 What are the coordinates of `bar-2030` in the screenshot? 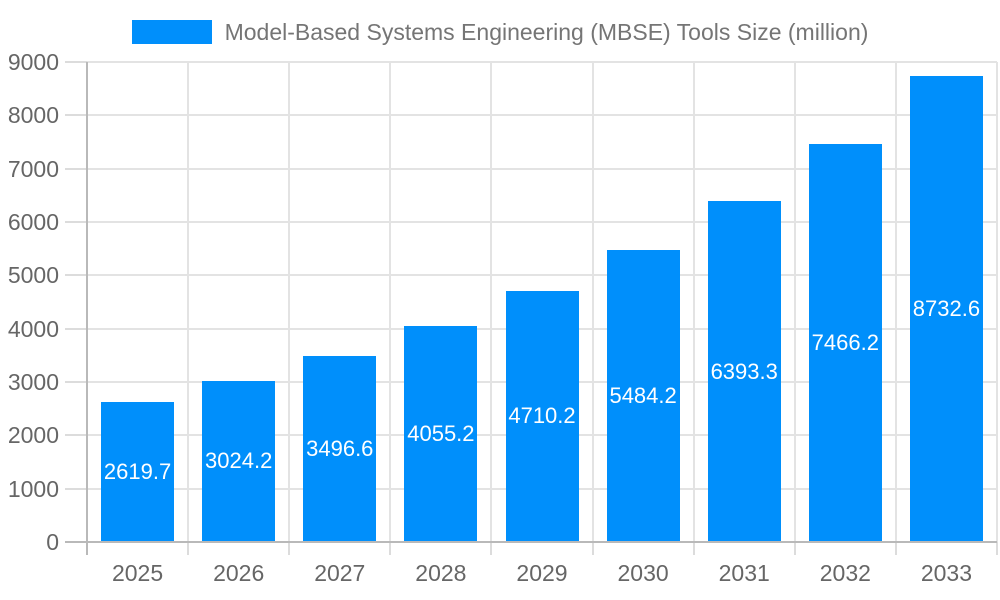 It's located at (643, 395).